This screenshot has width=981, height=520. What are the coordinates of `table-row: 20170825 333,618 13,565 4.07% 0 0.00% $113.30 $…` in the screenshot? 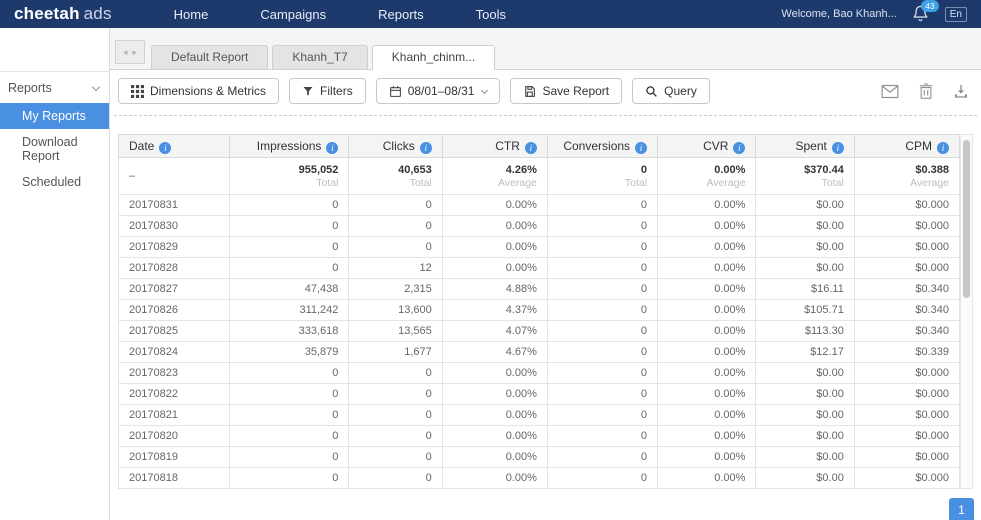 It's located at (539, 331).